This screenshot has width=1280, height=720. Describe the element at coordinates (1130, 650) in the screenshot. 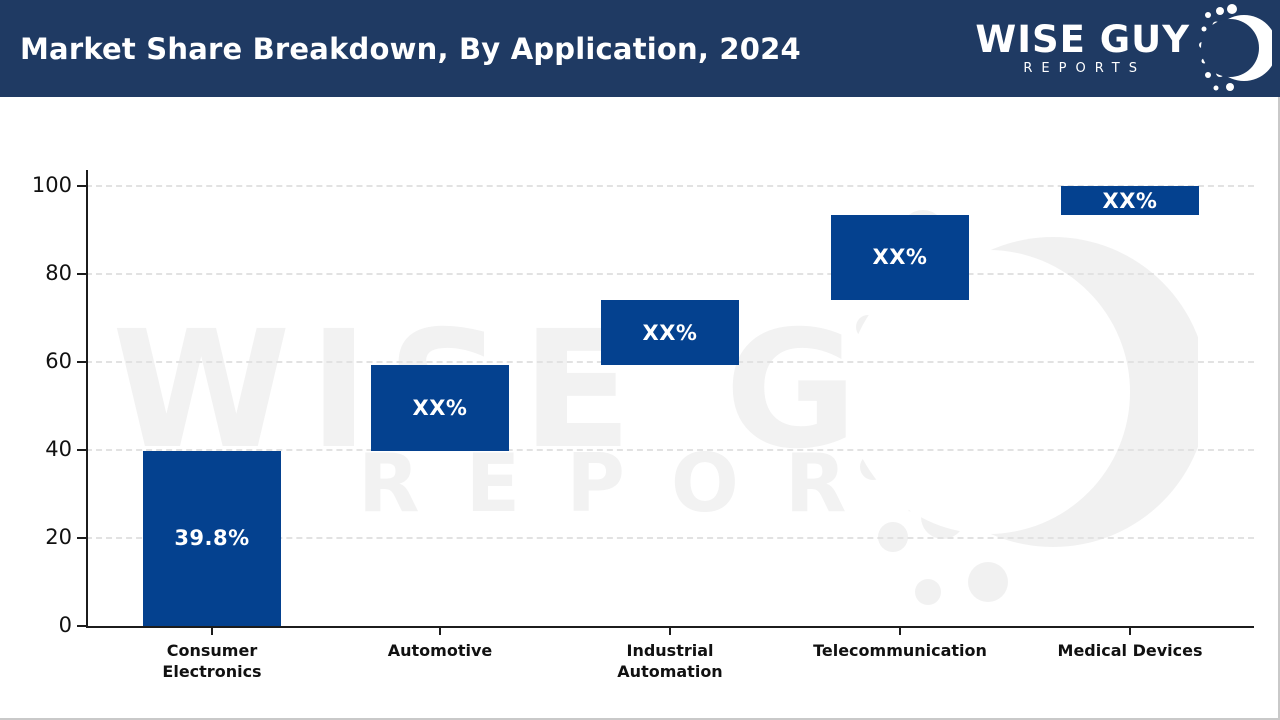

I see `x-category-label: Medical Devices` at that location.